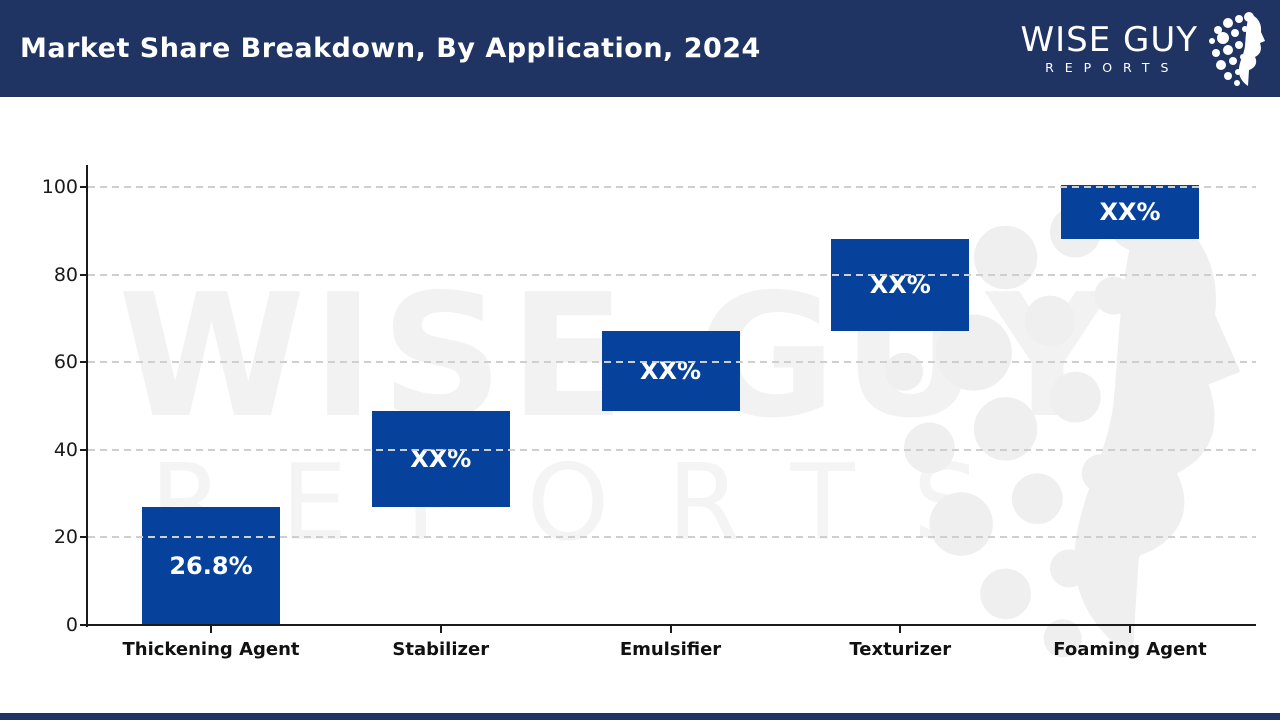 The width and height of the screenshot is (1280, 720). Describe the element at coordinates (59, 187) in the screenshot. I see `y-tick-label-100: 100` at that location.